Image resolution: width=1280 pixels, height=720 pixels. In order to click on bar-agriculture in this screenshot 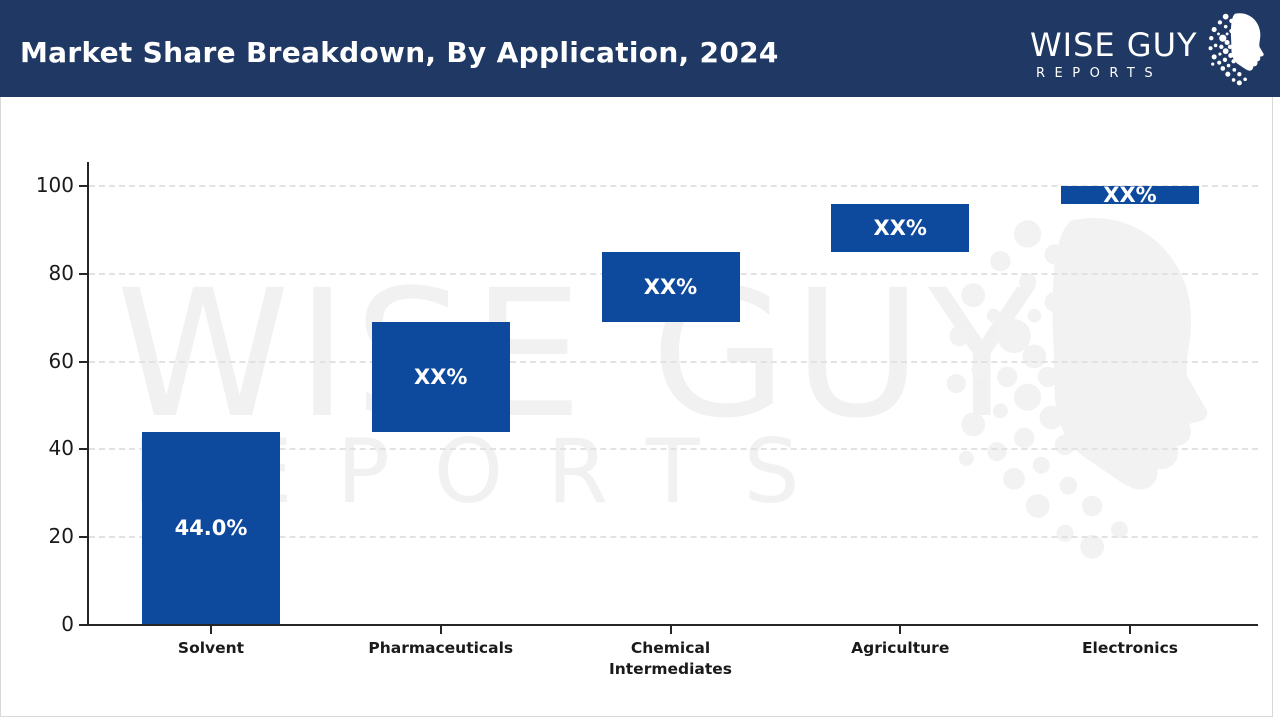, I will do `click(900, 227)`.